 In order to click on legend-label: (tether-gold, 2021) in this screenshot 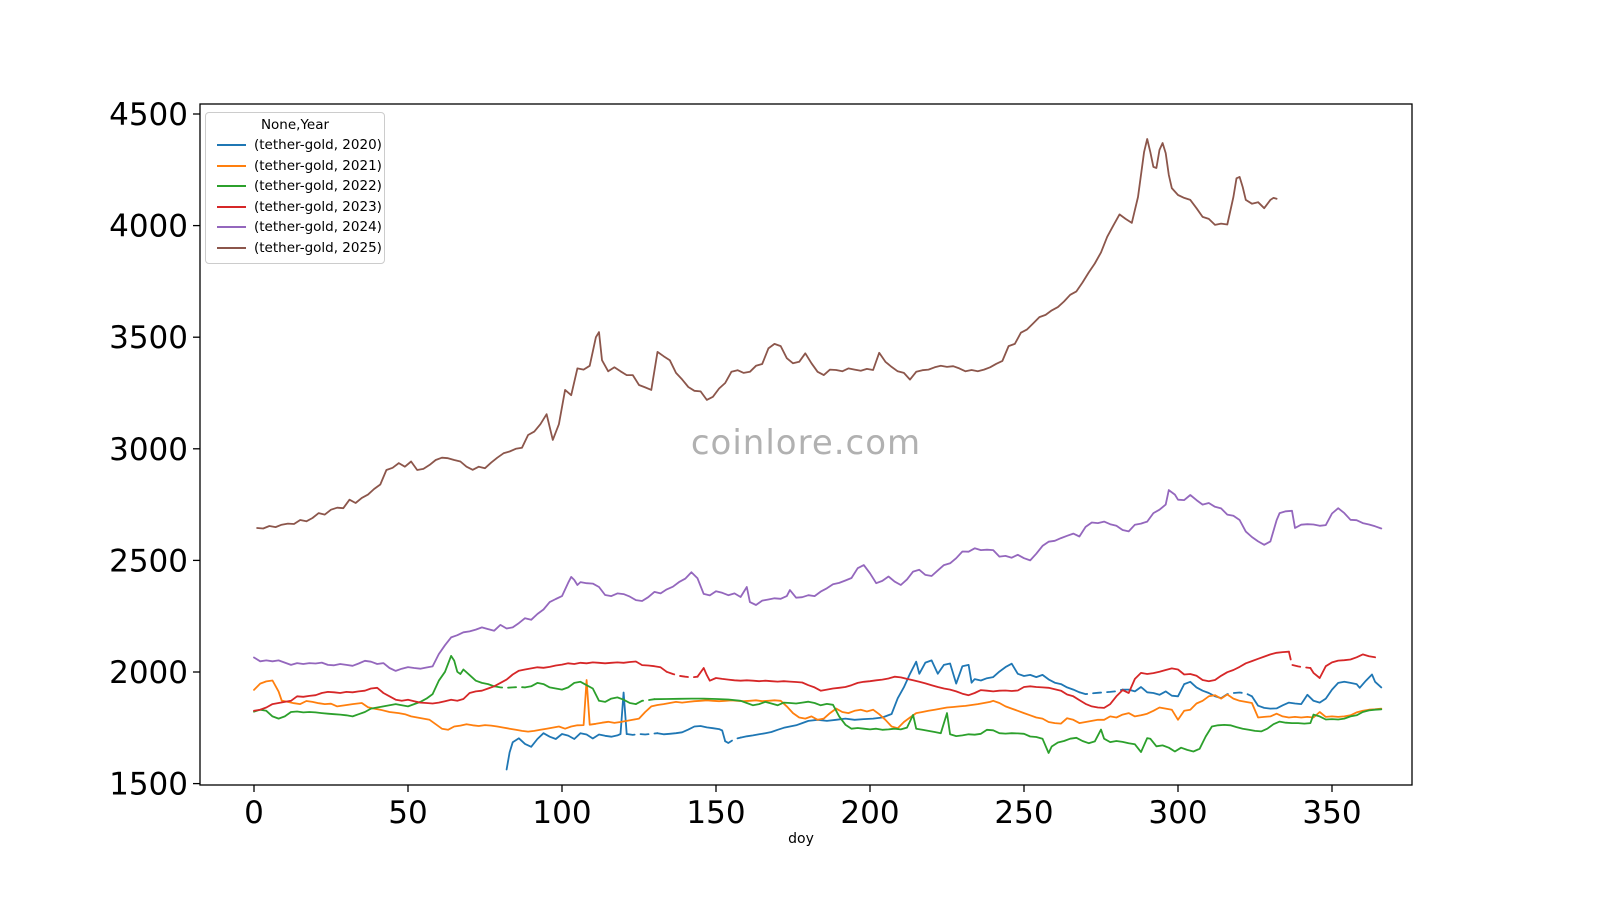, I will do `click(318, 165)`.